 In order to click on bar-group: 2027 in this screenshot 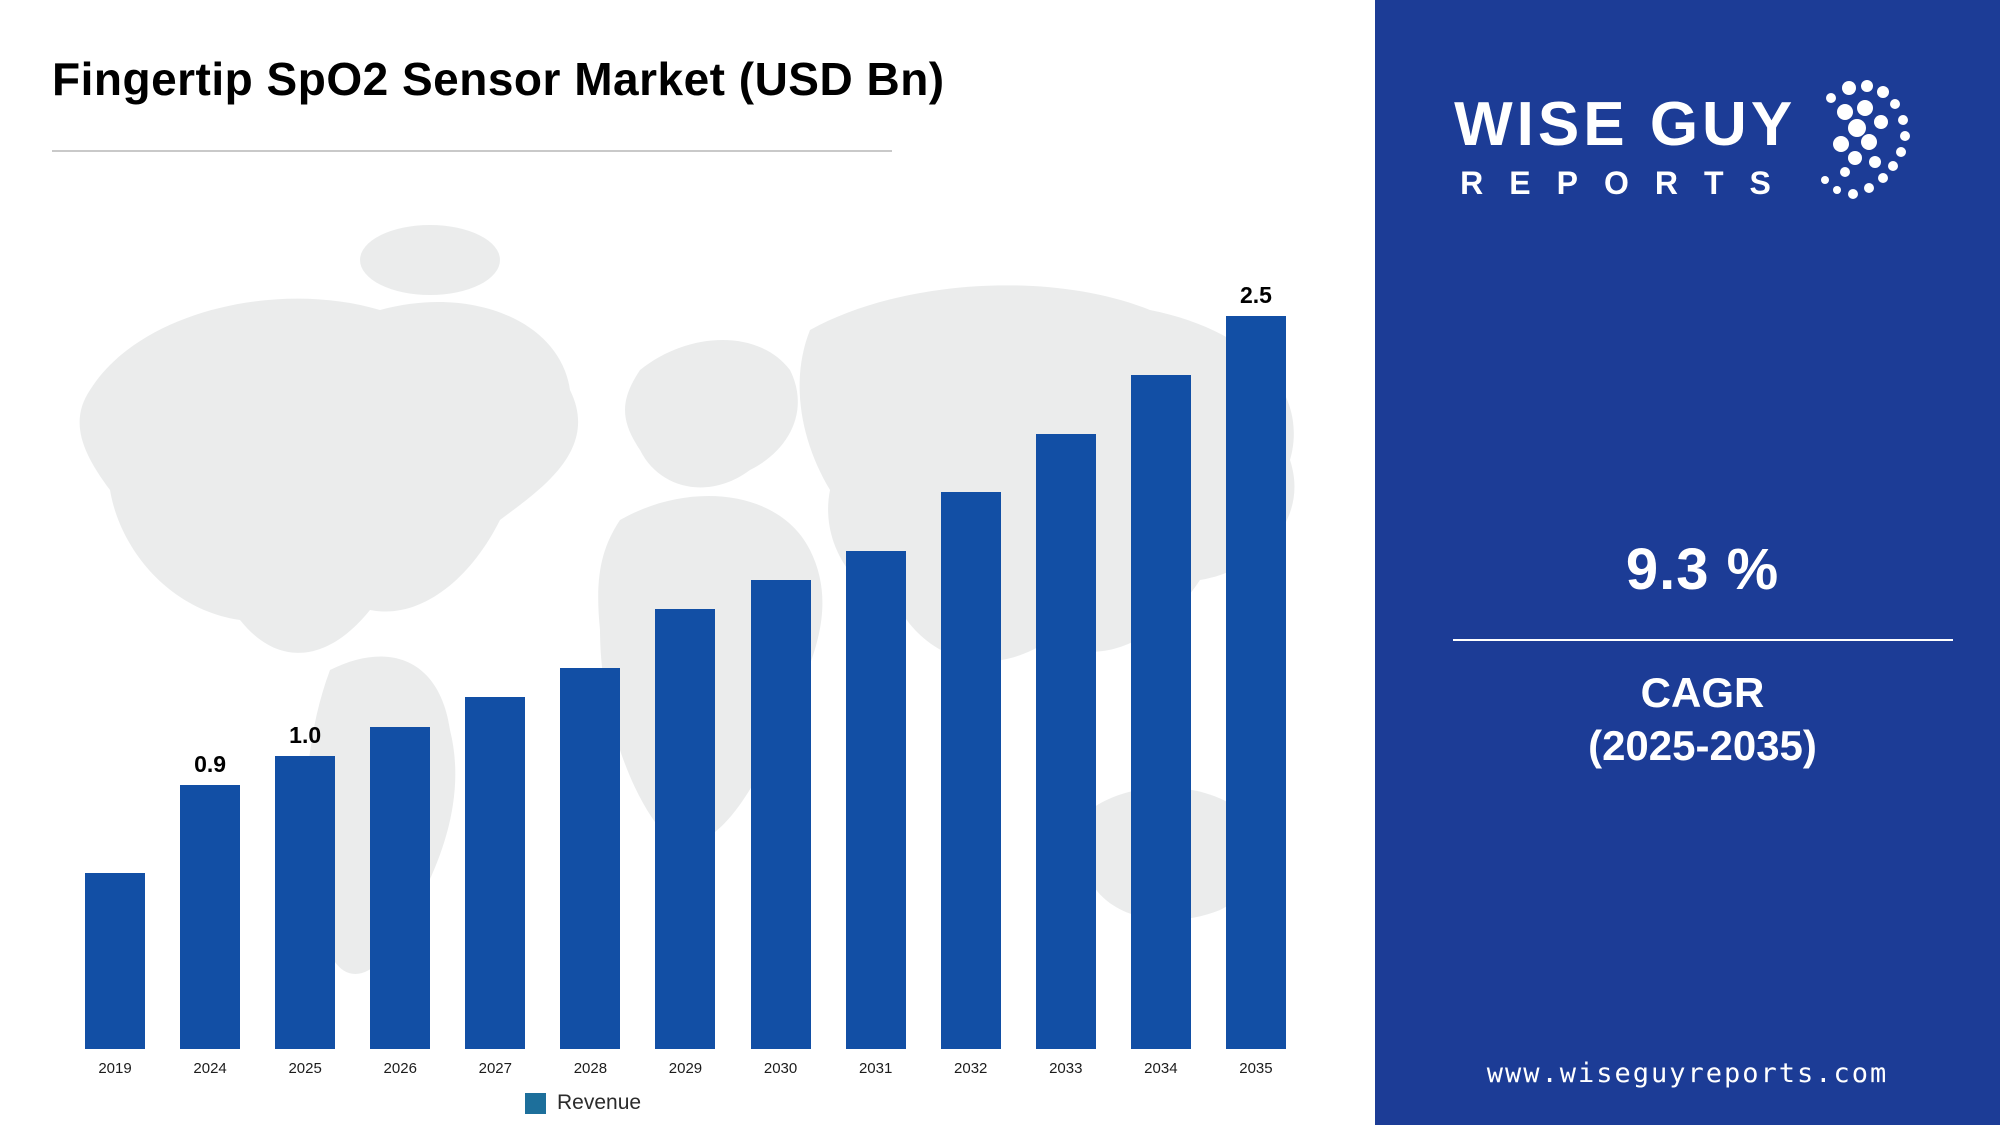, I will do `click(495, 869)`.